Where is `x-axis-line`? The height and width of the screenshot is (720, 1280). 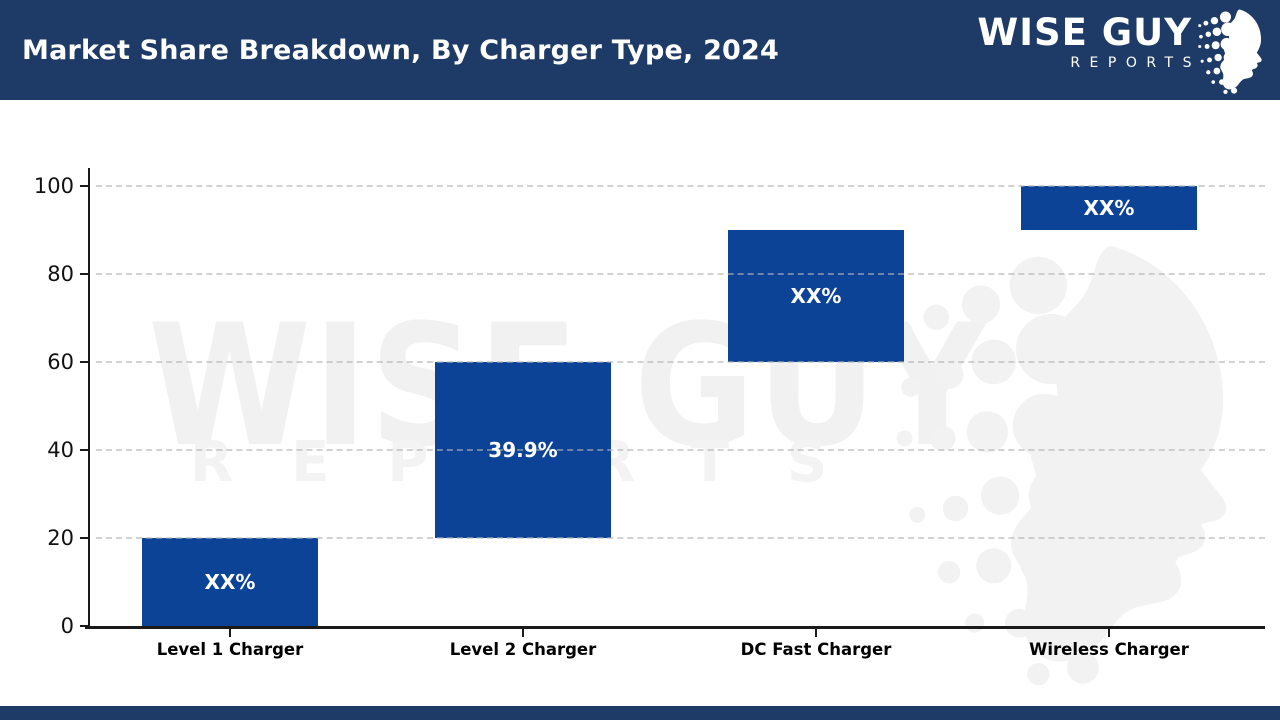 x-axis-line is located at coordinates (675, 627).